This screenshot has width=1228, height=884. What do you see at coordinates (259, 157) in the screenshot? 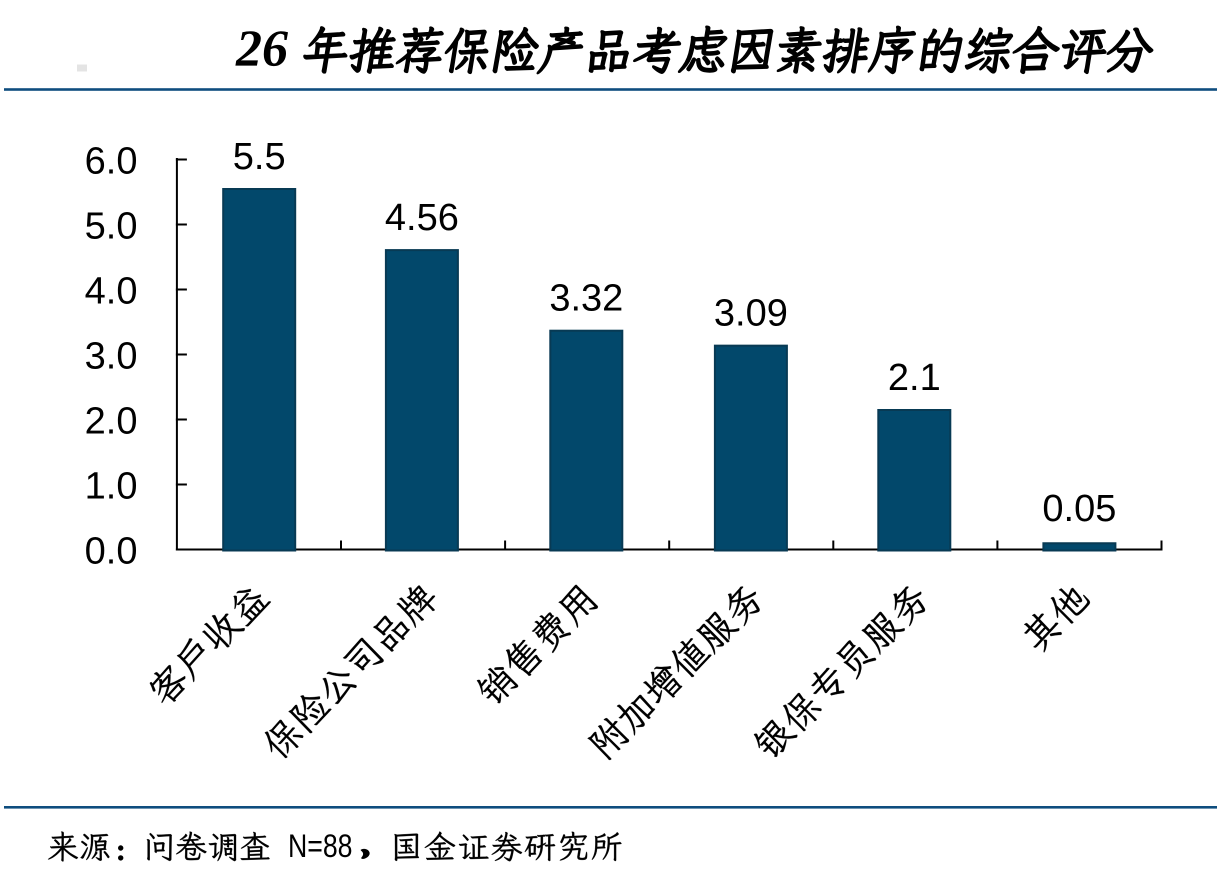
I see `svg-text: 5.5` at bounding box center [259, 157].